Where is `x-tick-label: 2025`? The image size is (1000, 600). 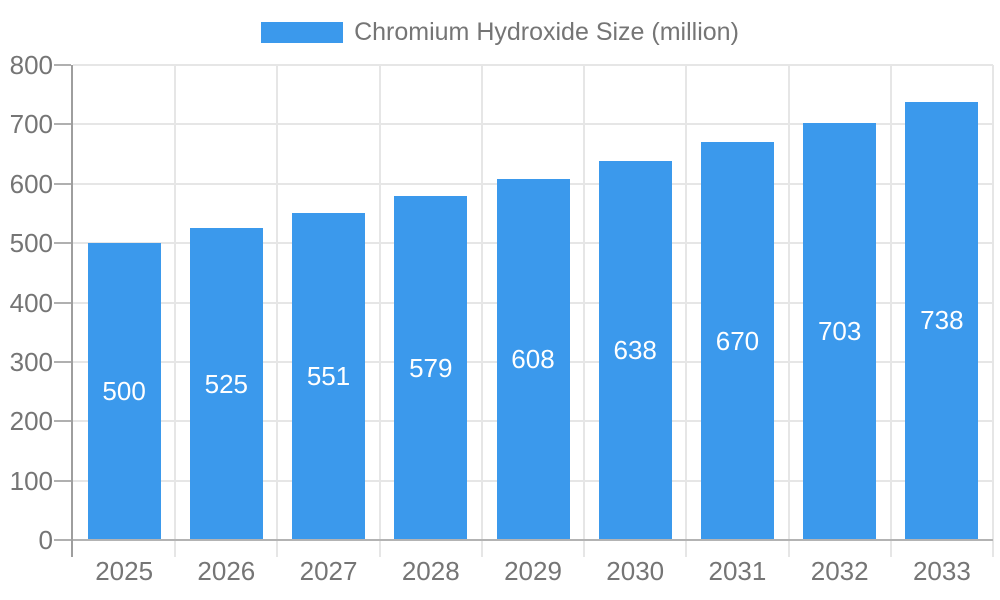
x-tick-label: 2025 is located at coordinates (124, 571).